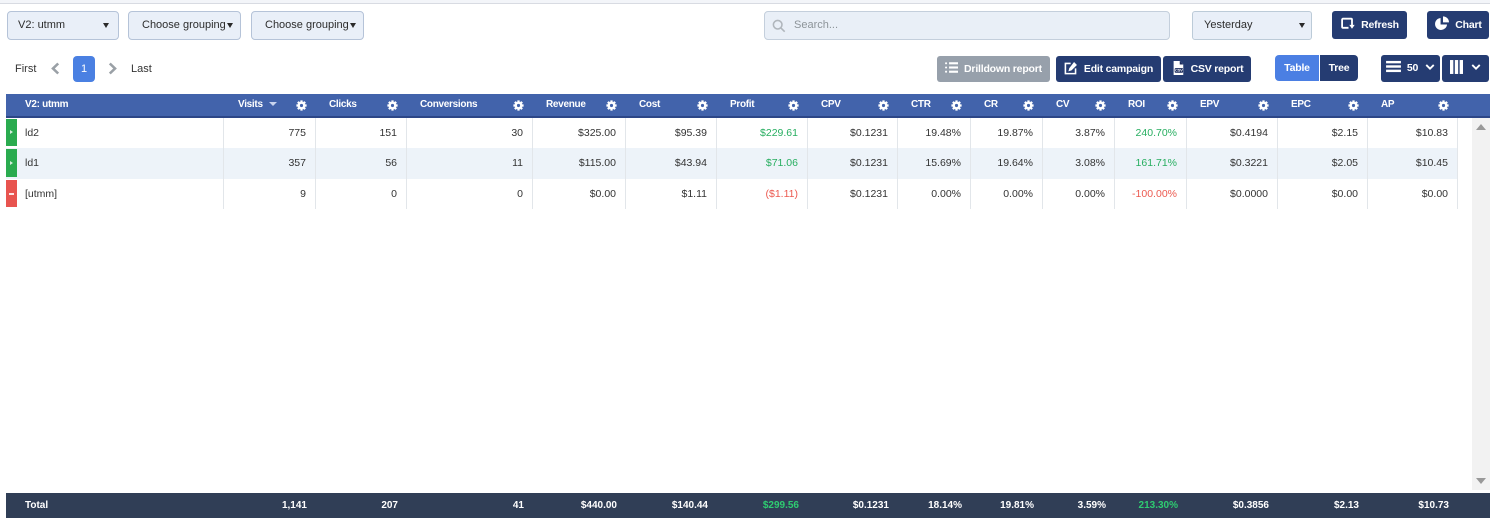  Describe the element at coordinates (1179, 69) in the screenshot. I see `svg-text: CSV` at that location.